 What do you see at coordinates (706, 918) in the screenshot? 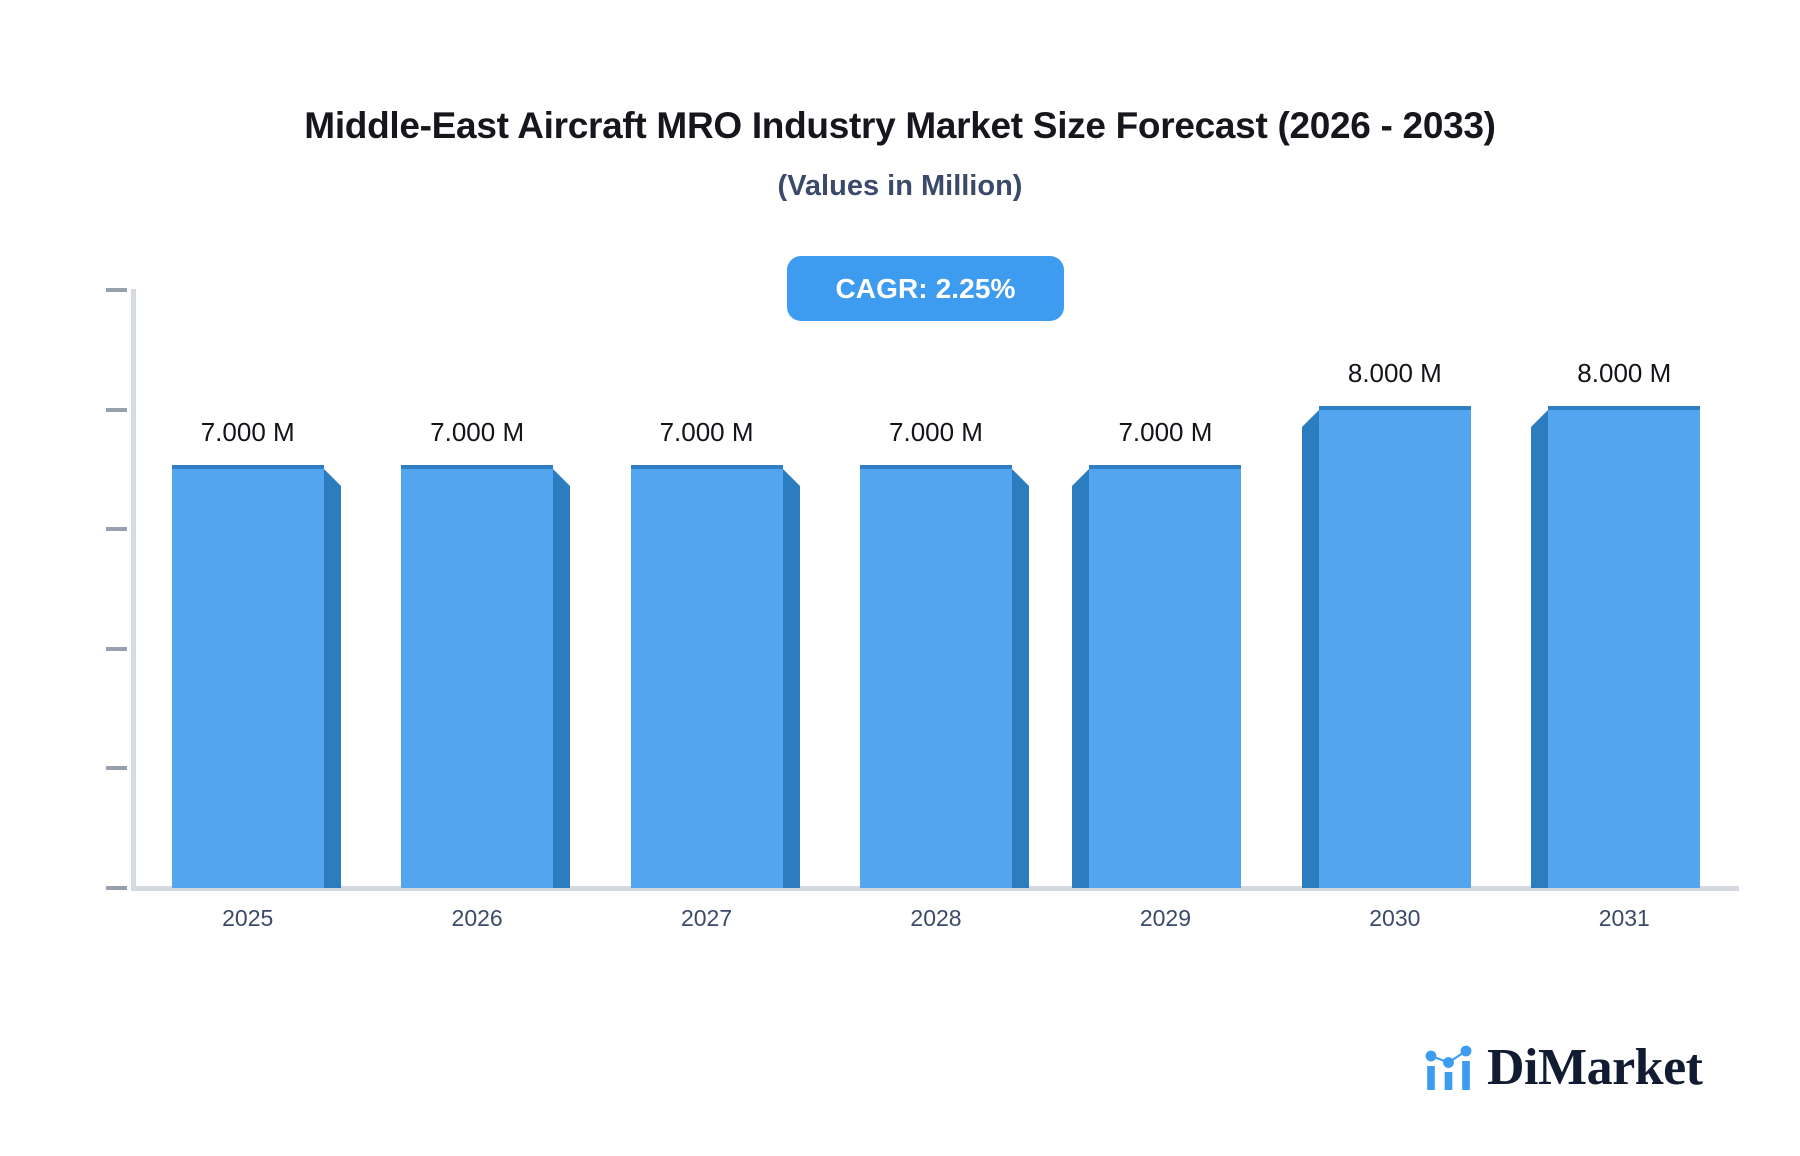
I see `x-axis-tick-label: 2027` at bounding box center [706, 918].